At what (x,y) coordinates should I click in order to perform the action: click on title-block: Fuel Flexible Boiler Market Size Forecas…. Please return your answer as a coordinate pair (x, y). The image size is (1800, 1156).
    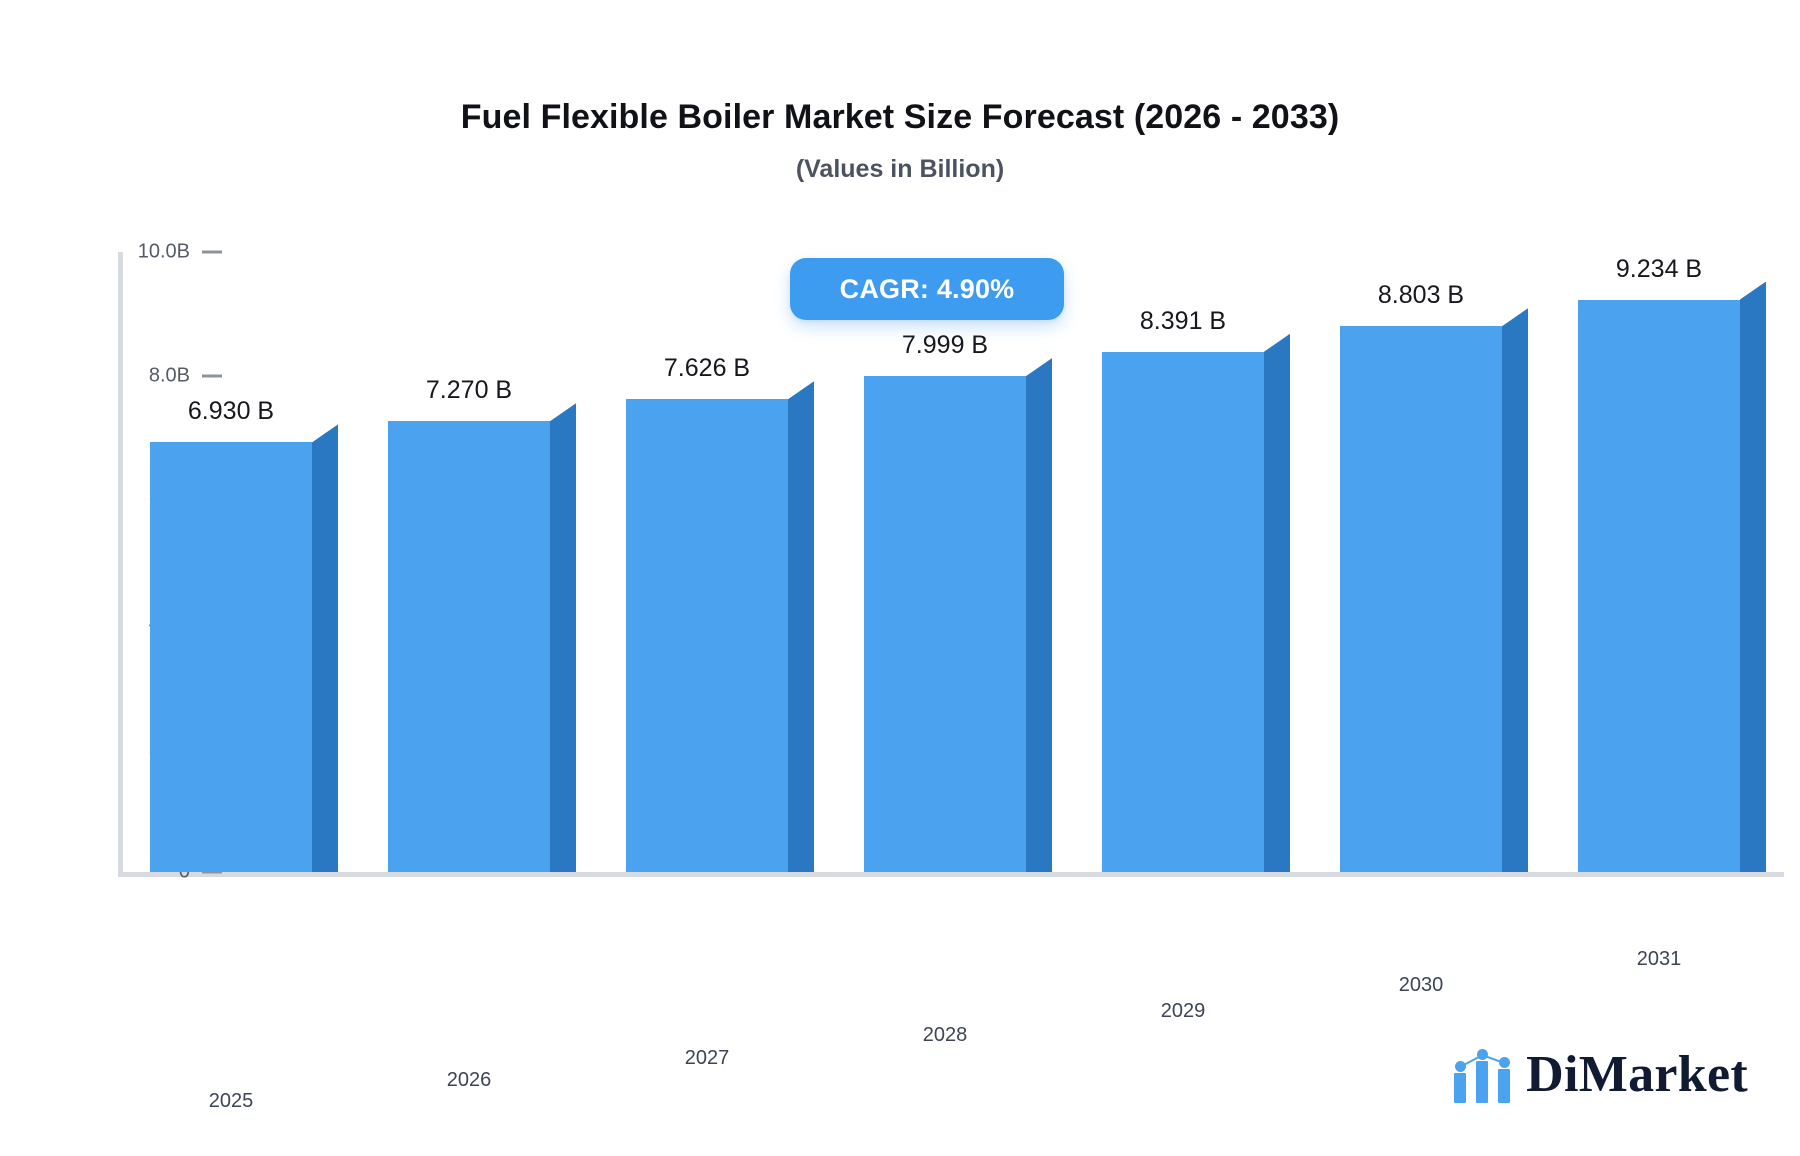
    Looking at the image, I should click on (900, 140).